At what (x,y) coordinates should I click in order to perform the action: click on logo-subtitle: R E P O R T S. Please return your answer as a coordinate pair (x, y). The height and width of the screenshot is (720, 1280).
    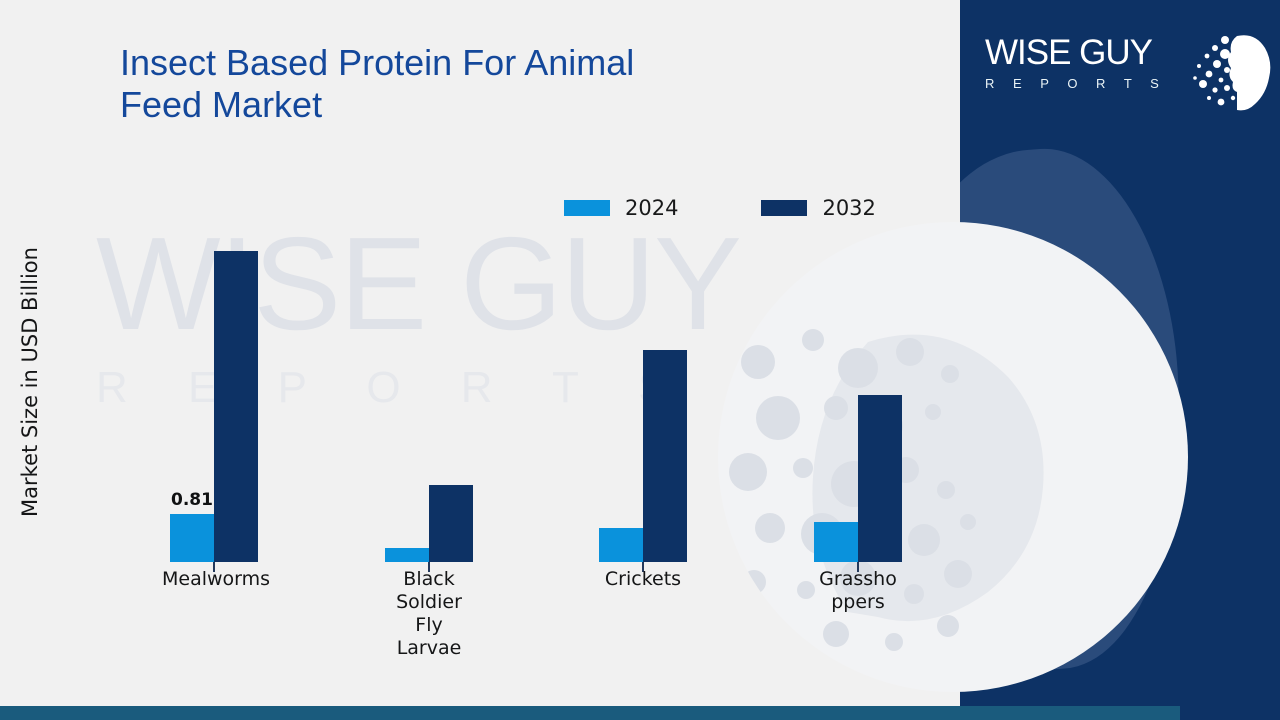
    Looking at the image, I should click on (1076, 83).